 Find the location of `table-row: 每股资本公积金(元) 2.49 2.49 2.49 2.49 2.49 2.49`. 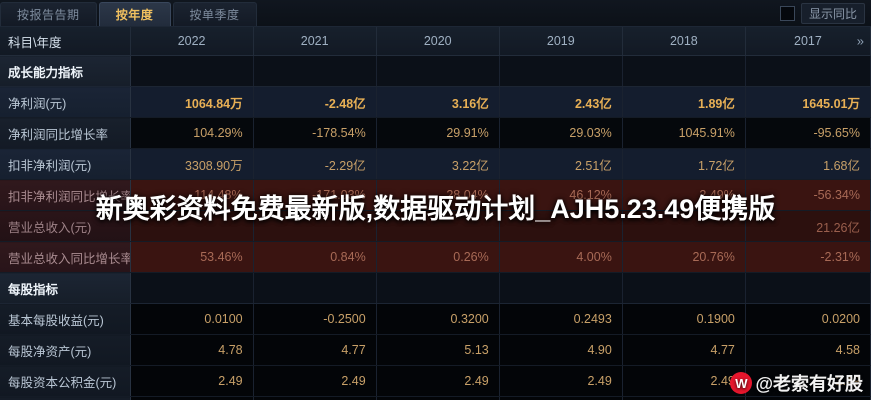

table-row: 每股资本公积金(元) 2.49 2.49 2.49 2.49 2.49 2.49 is located at coordinates (435, 381).